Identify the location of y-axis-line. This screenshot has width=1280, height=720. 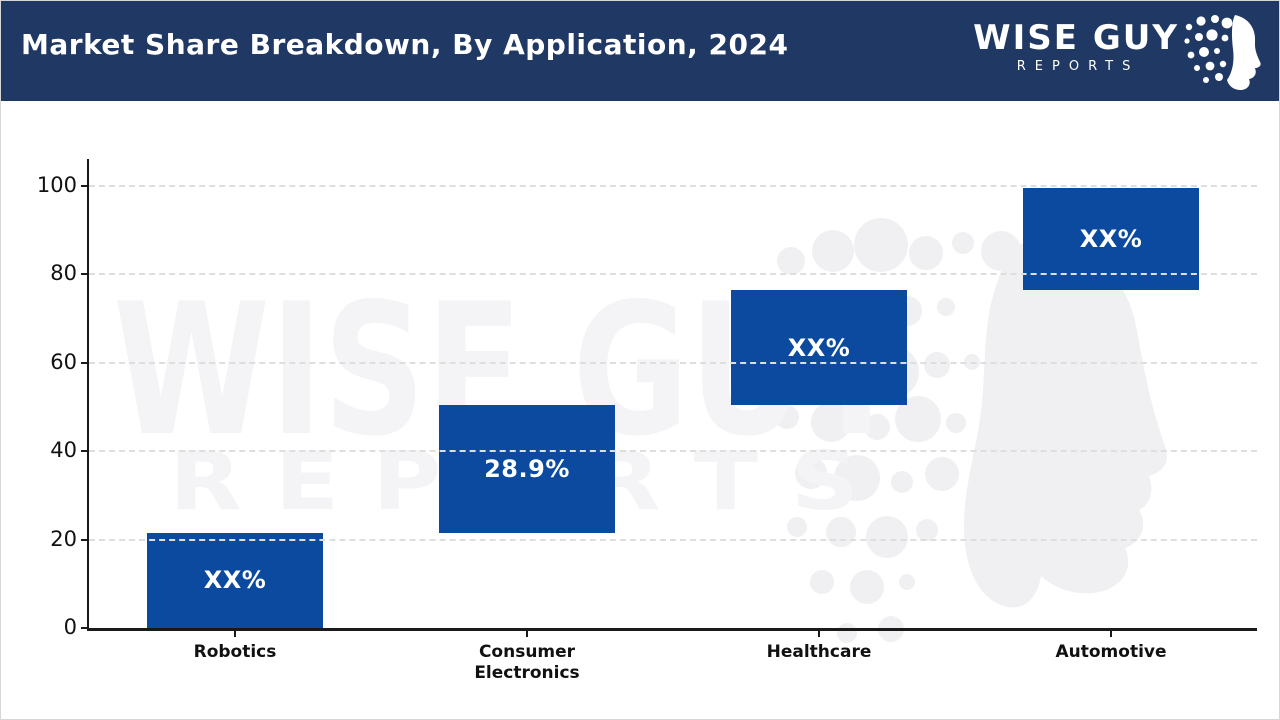
(88, 395).